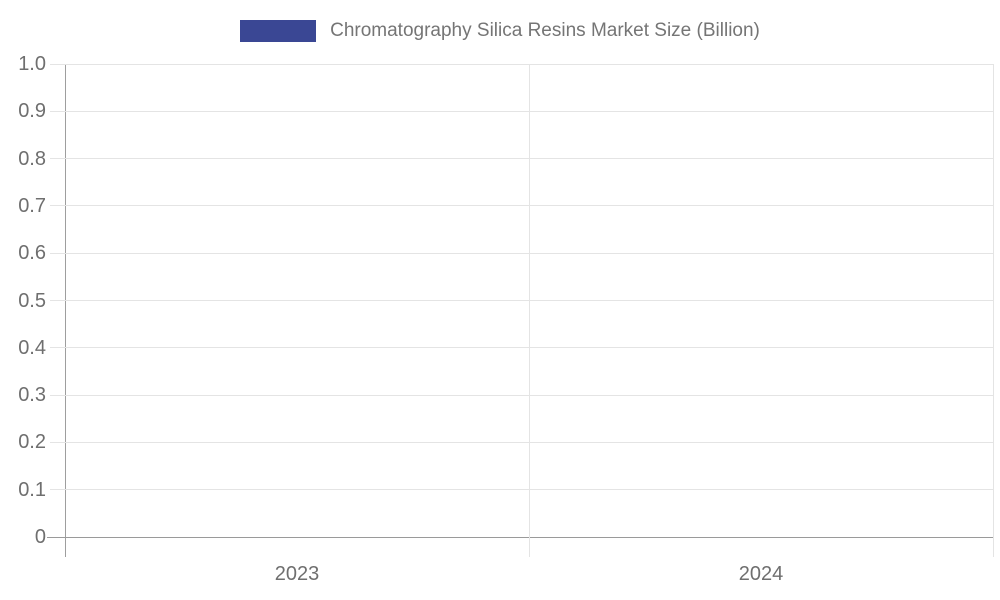 The width and height of the screenshot is (1000, 600). I want to click on y-axis-tick-label: 0.8, so click(32, 158).